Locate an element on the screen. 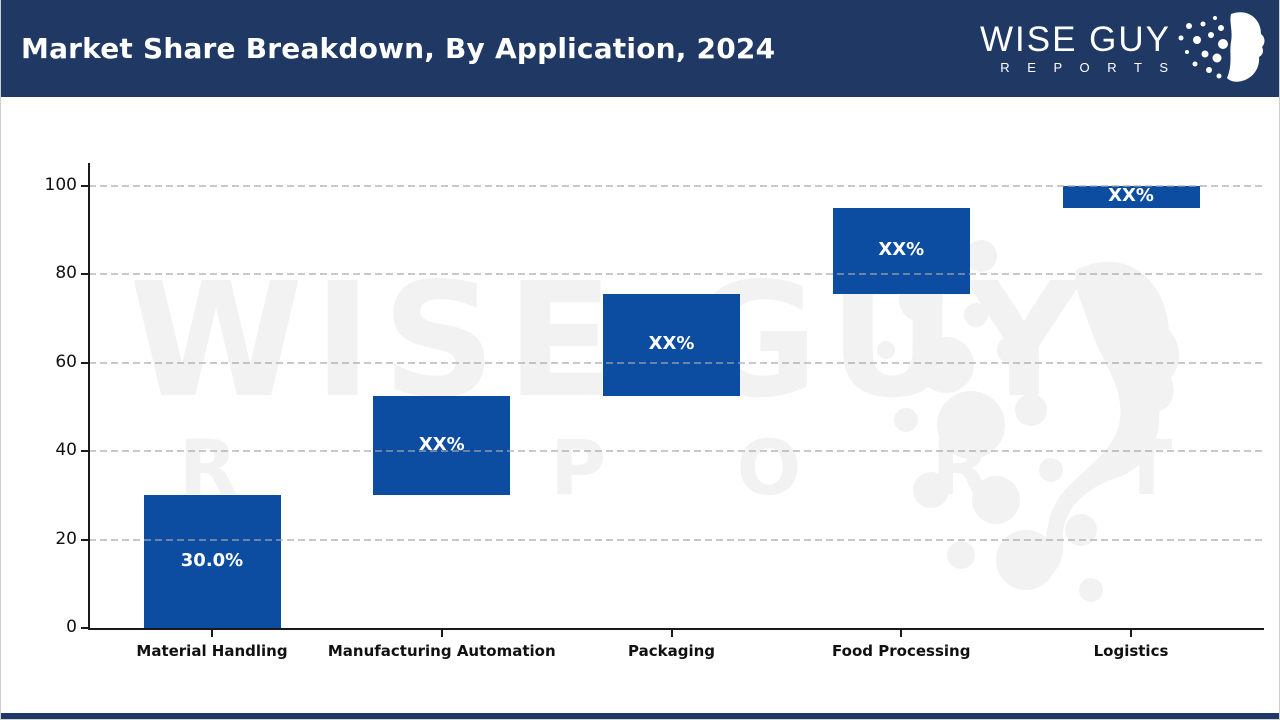  y-tick-label-60: 60 is located at coordinates (66, 361).